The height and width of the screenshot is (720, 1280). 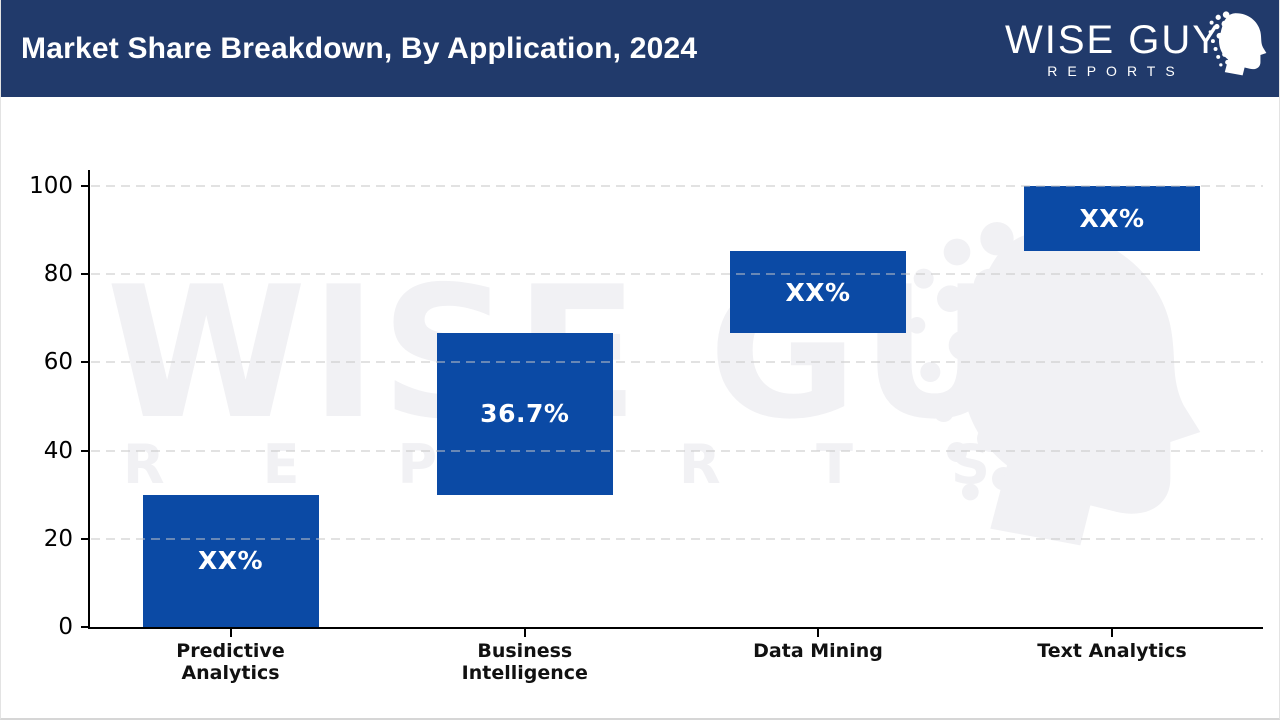 I want to click on watermark-head-icon, so click(x=1054, y=384).